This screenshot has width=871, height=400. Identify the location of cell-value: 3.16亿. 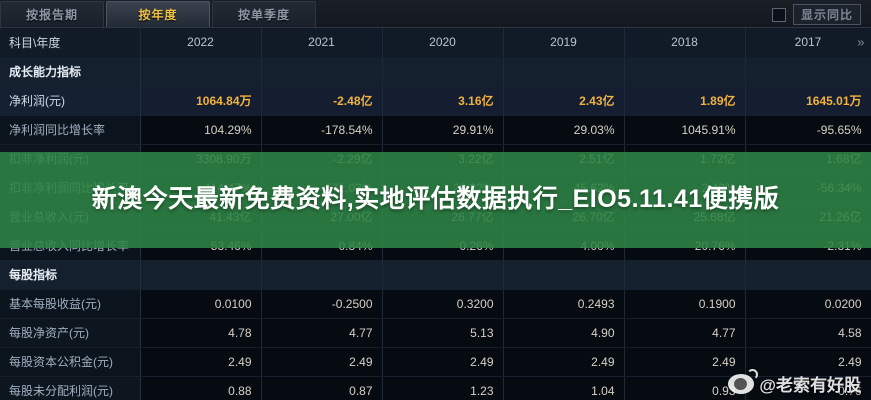
(443, 101).